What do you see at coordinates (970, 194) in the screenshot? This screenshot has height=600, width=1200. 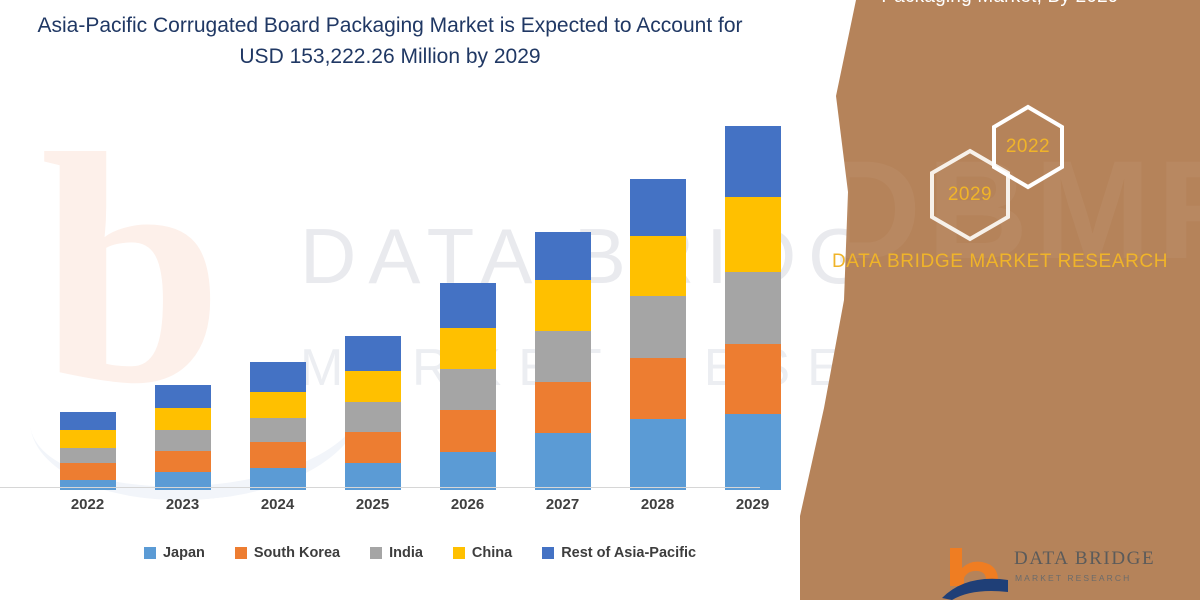 I see `hexagon-end-year-label: 2029` at bounding box center [970, 194].